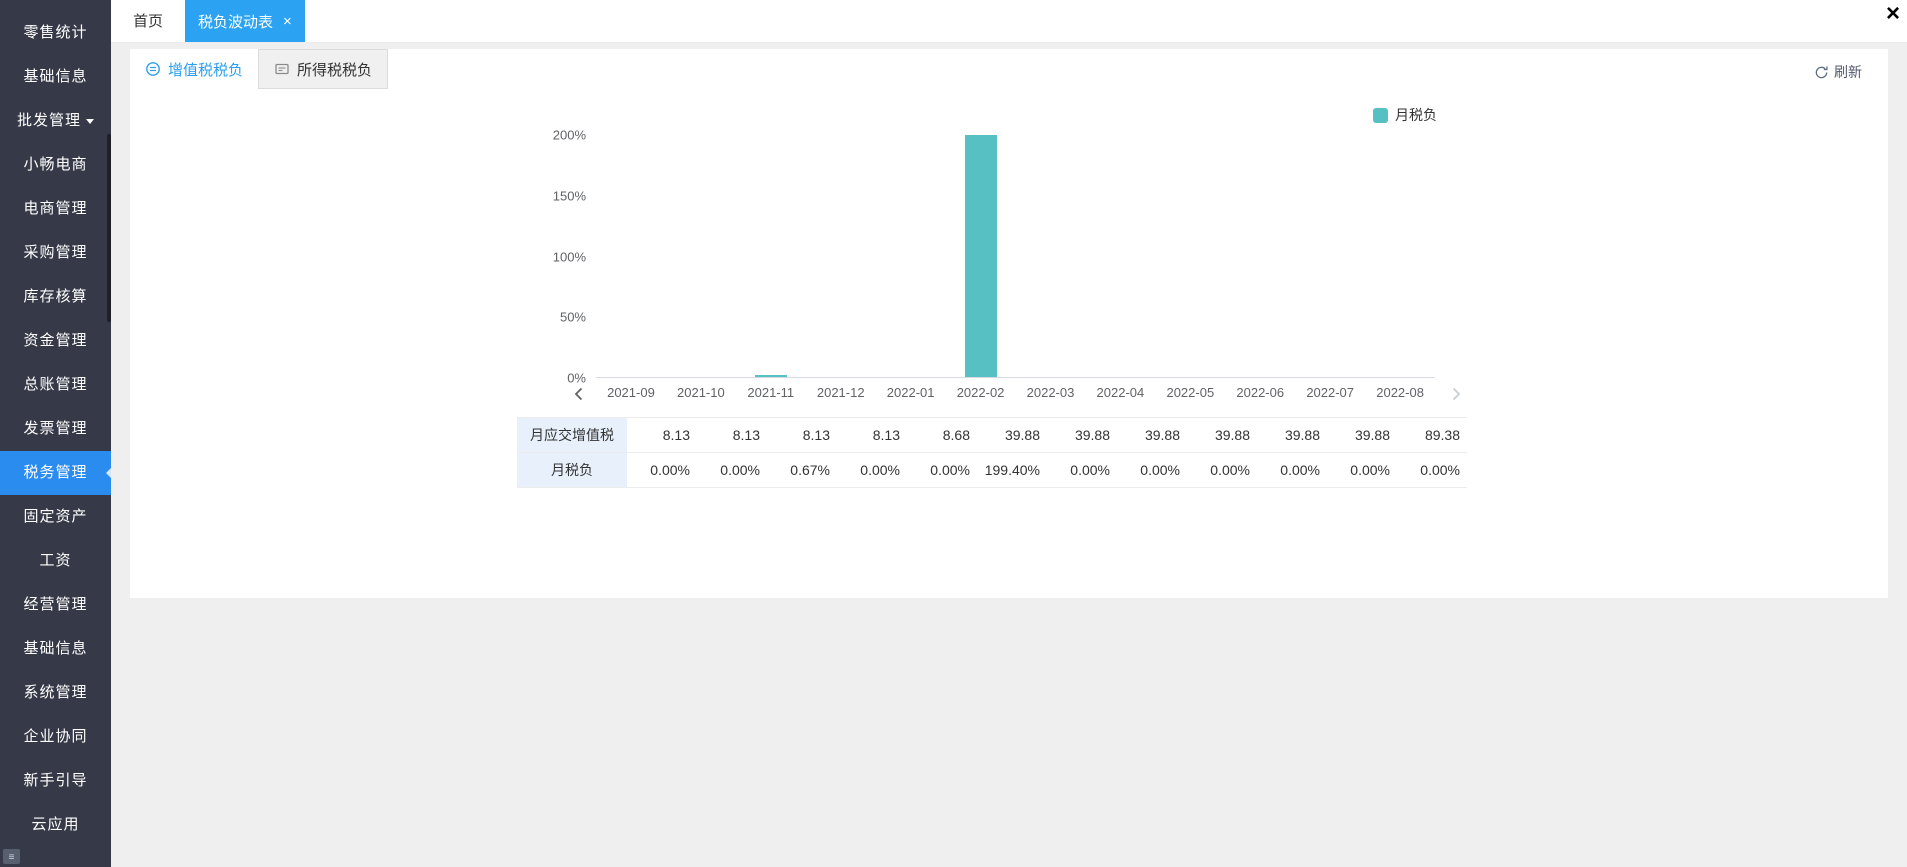 This screenshot has width=1907, height=867. I want to click on x-axis-label: 2022-04, so click(1120, 392).